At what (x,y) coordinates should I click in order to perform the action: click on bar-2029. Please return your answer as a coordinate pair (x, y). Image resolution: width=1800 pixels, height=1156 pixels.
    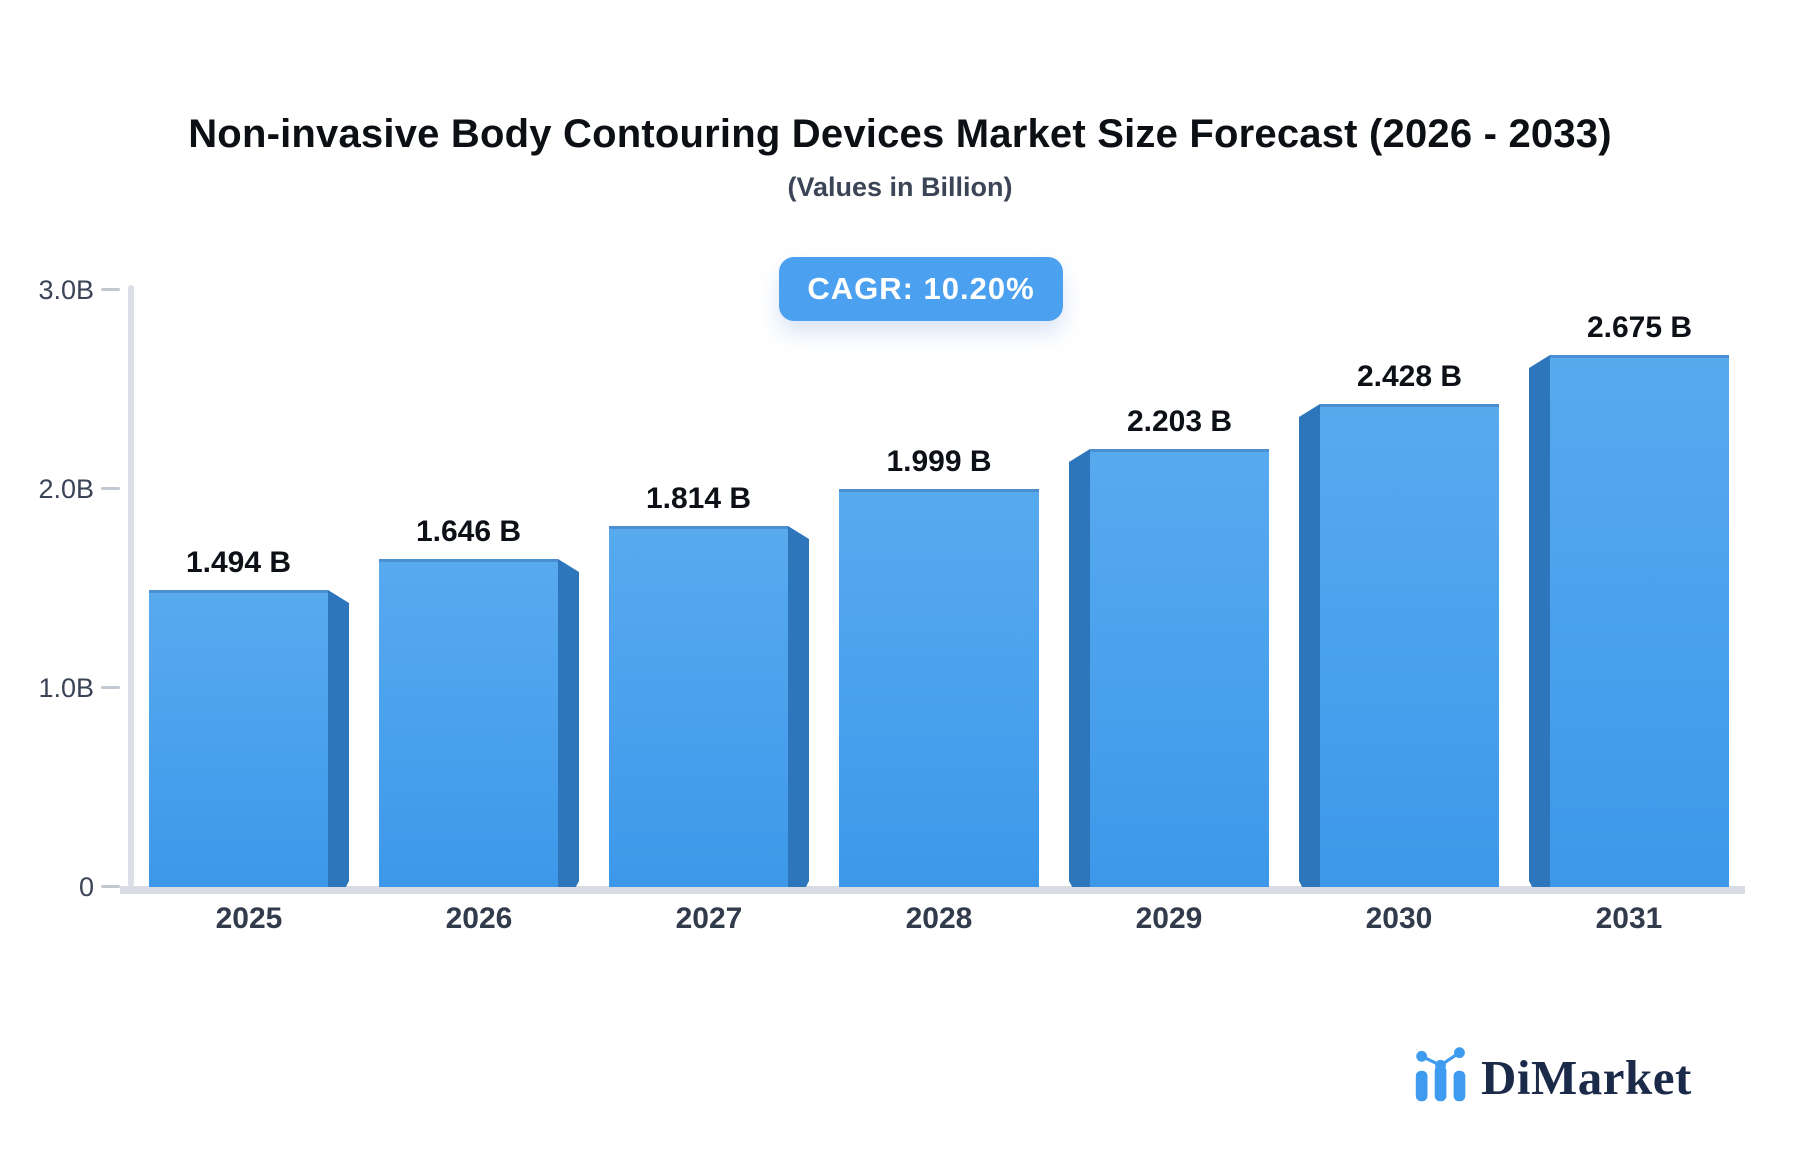
    Looking at the image, I should click on (1169, 668).